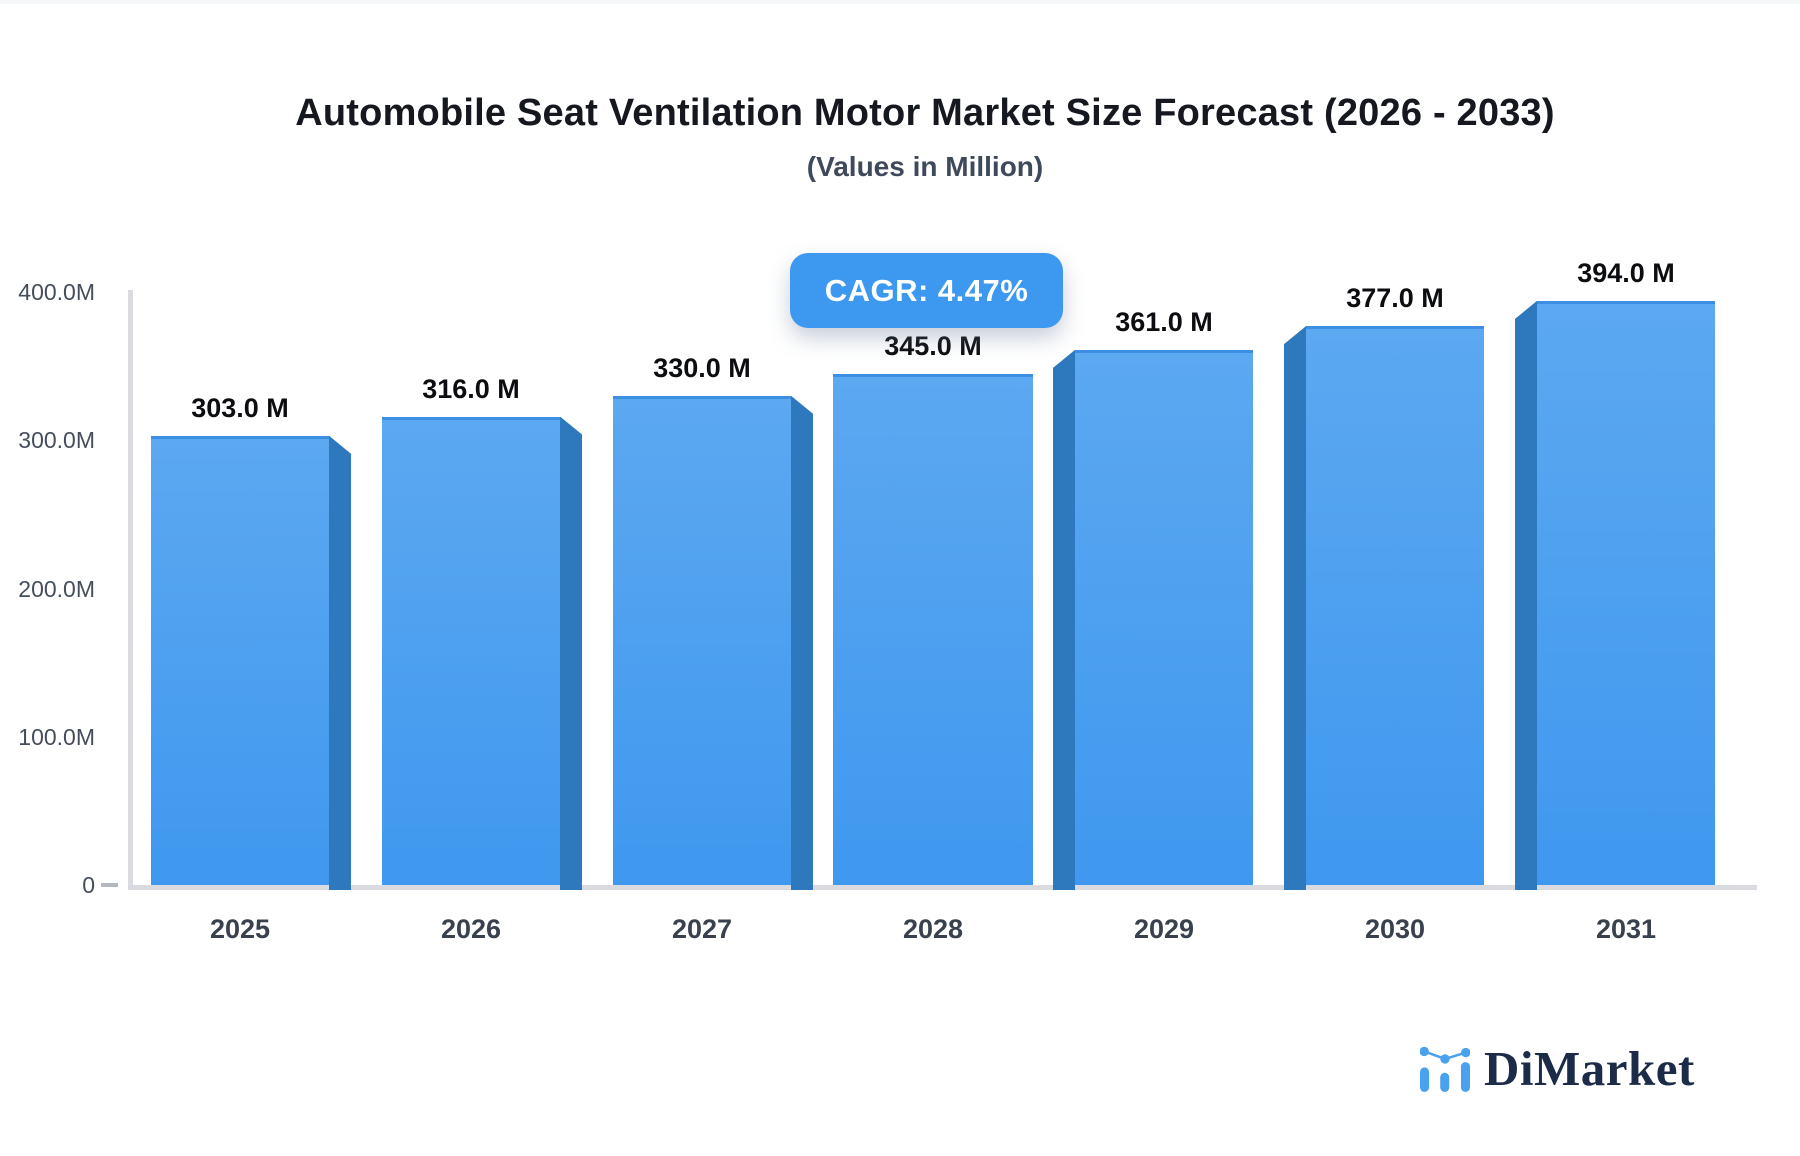 This screenshot has width=1800, height=1156. Describe the element at coordinates (1445, 1069) in the screenshot. I see `brand-logo-icon` at that location.